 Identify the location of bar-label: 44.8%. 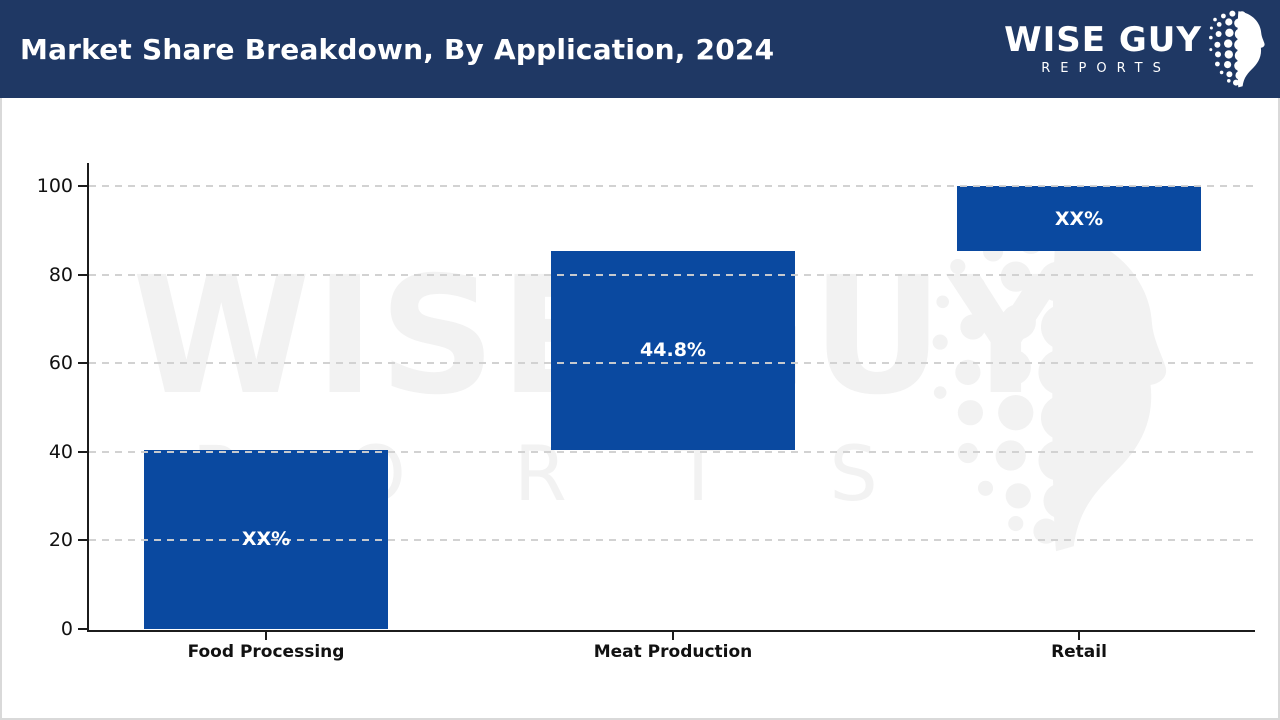
(673, 350).